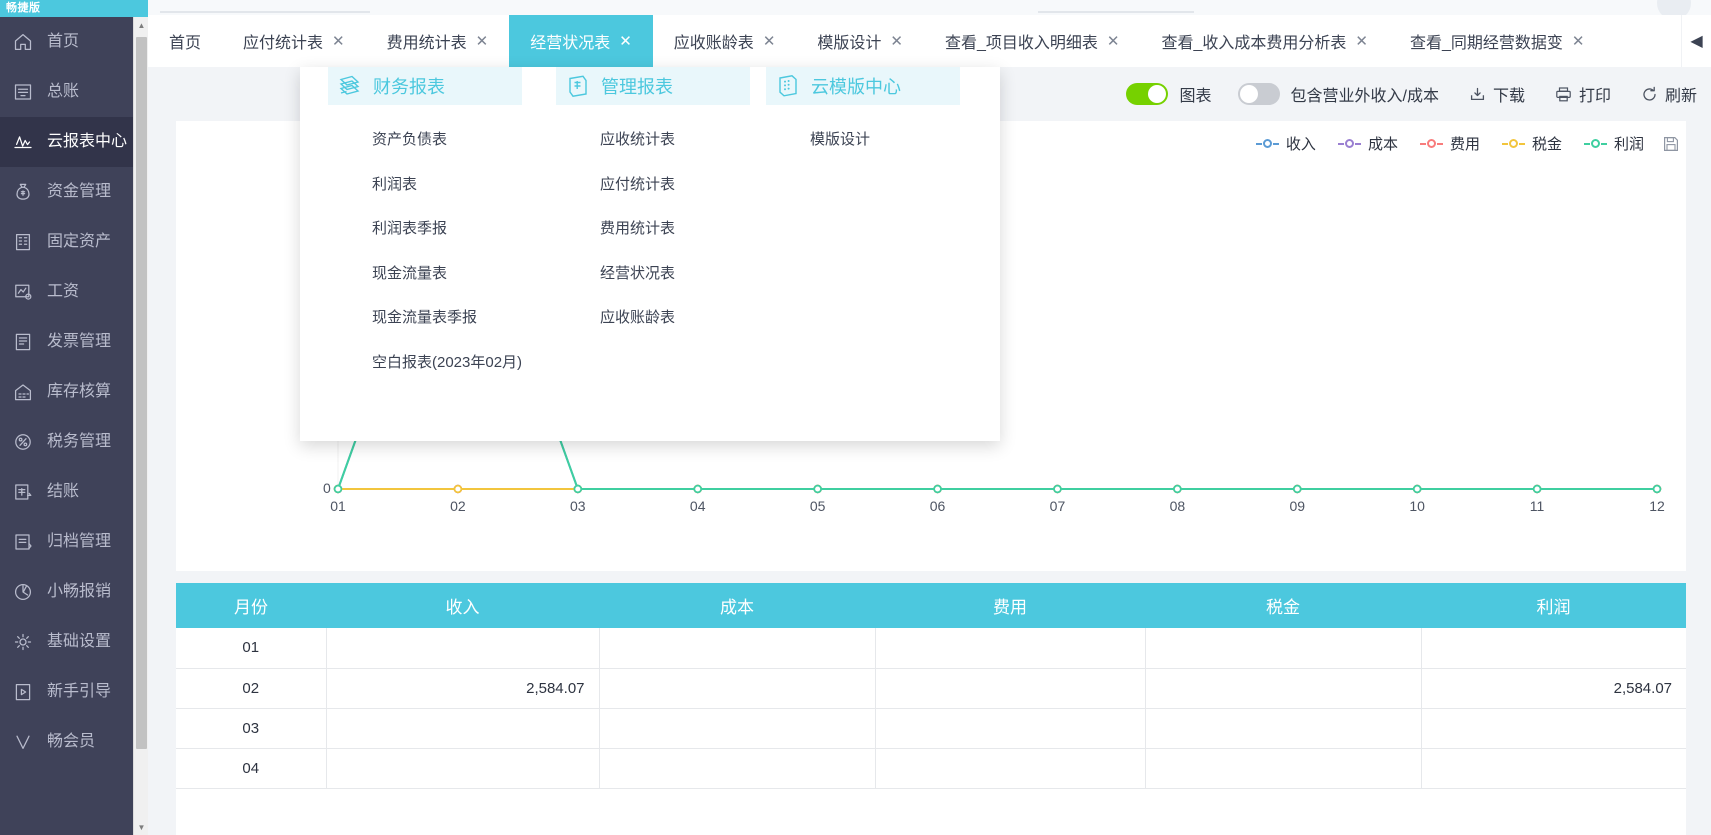 The height and width of the screenshot is (835, 1711). Describe the element at coordinates (1382, 144) in the screenshot. I see `legend-label: 成本` at that location.